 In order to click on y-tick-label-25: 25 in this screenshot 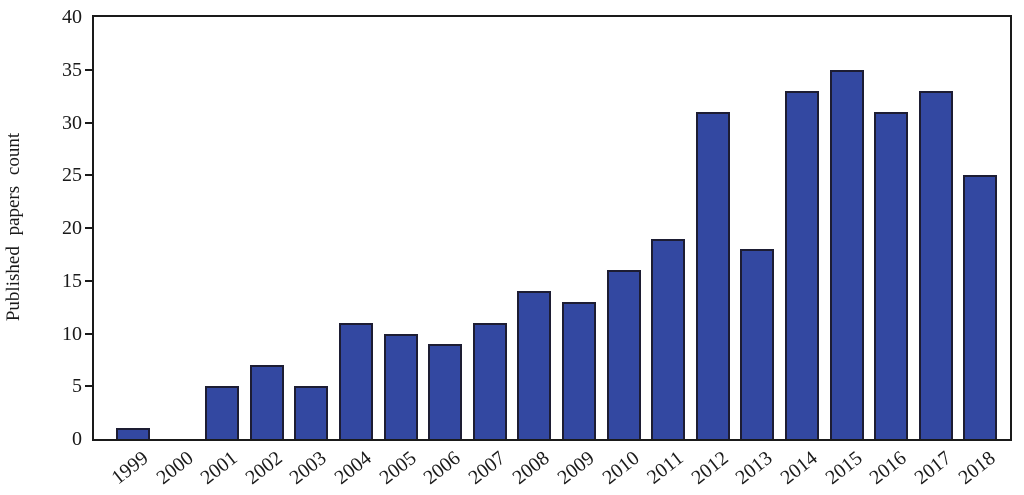, I will do `click(72, 175)`.